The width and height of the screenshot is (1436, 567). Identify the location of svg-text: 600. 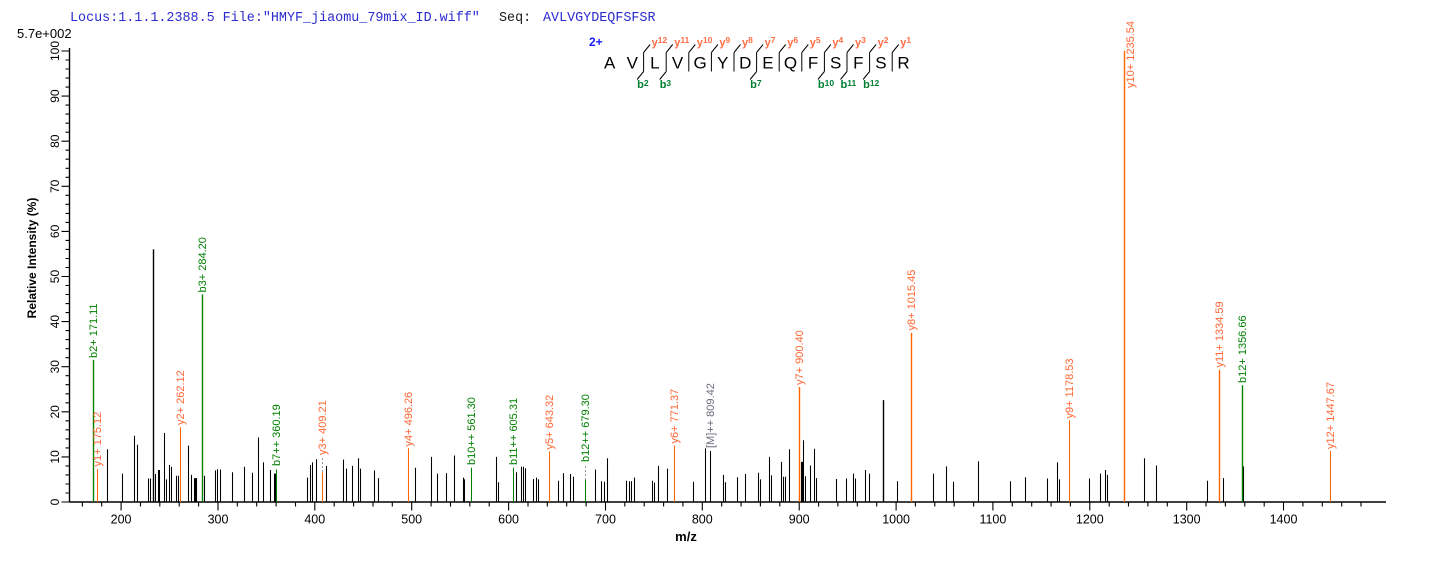
(508, 520).